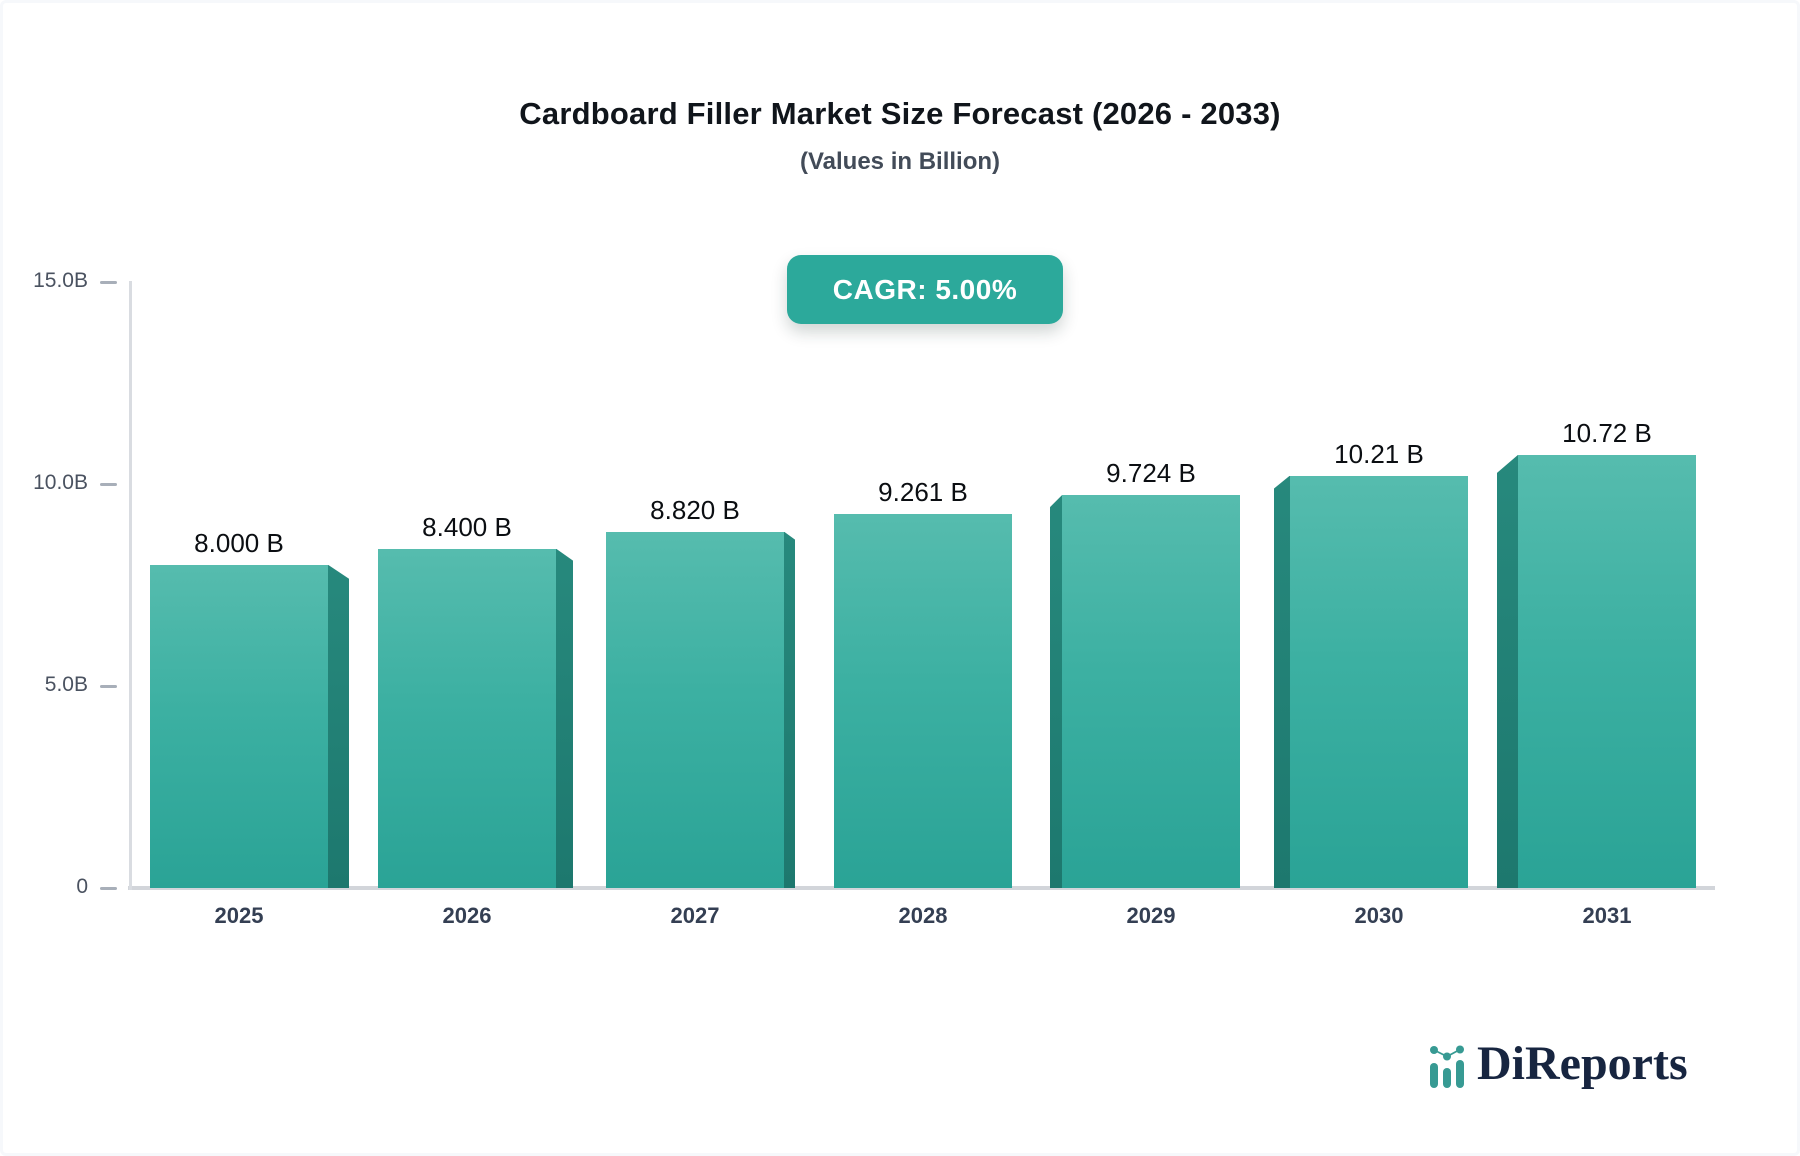  Describe the element at coordinates (239, 915) in the screenshot. I see `x-axis-label: 2025` at that location.